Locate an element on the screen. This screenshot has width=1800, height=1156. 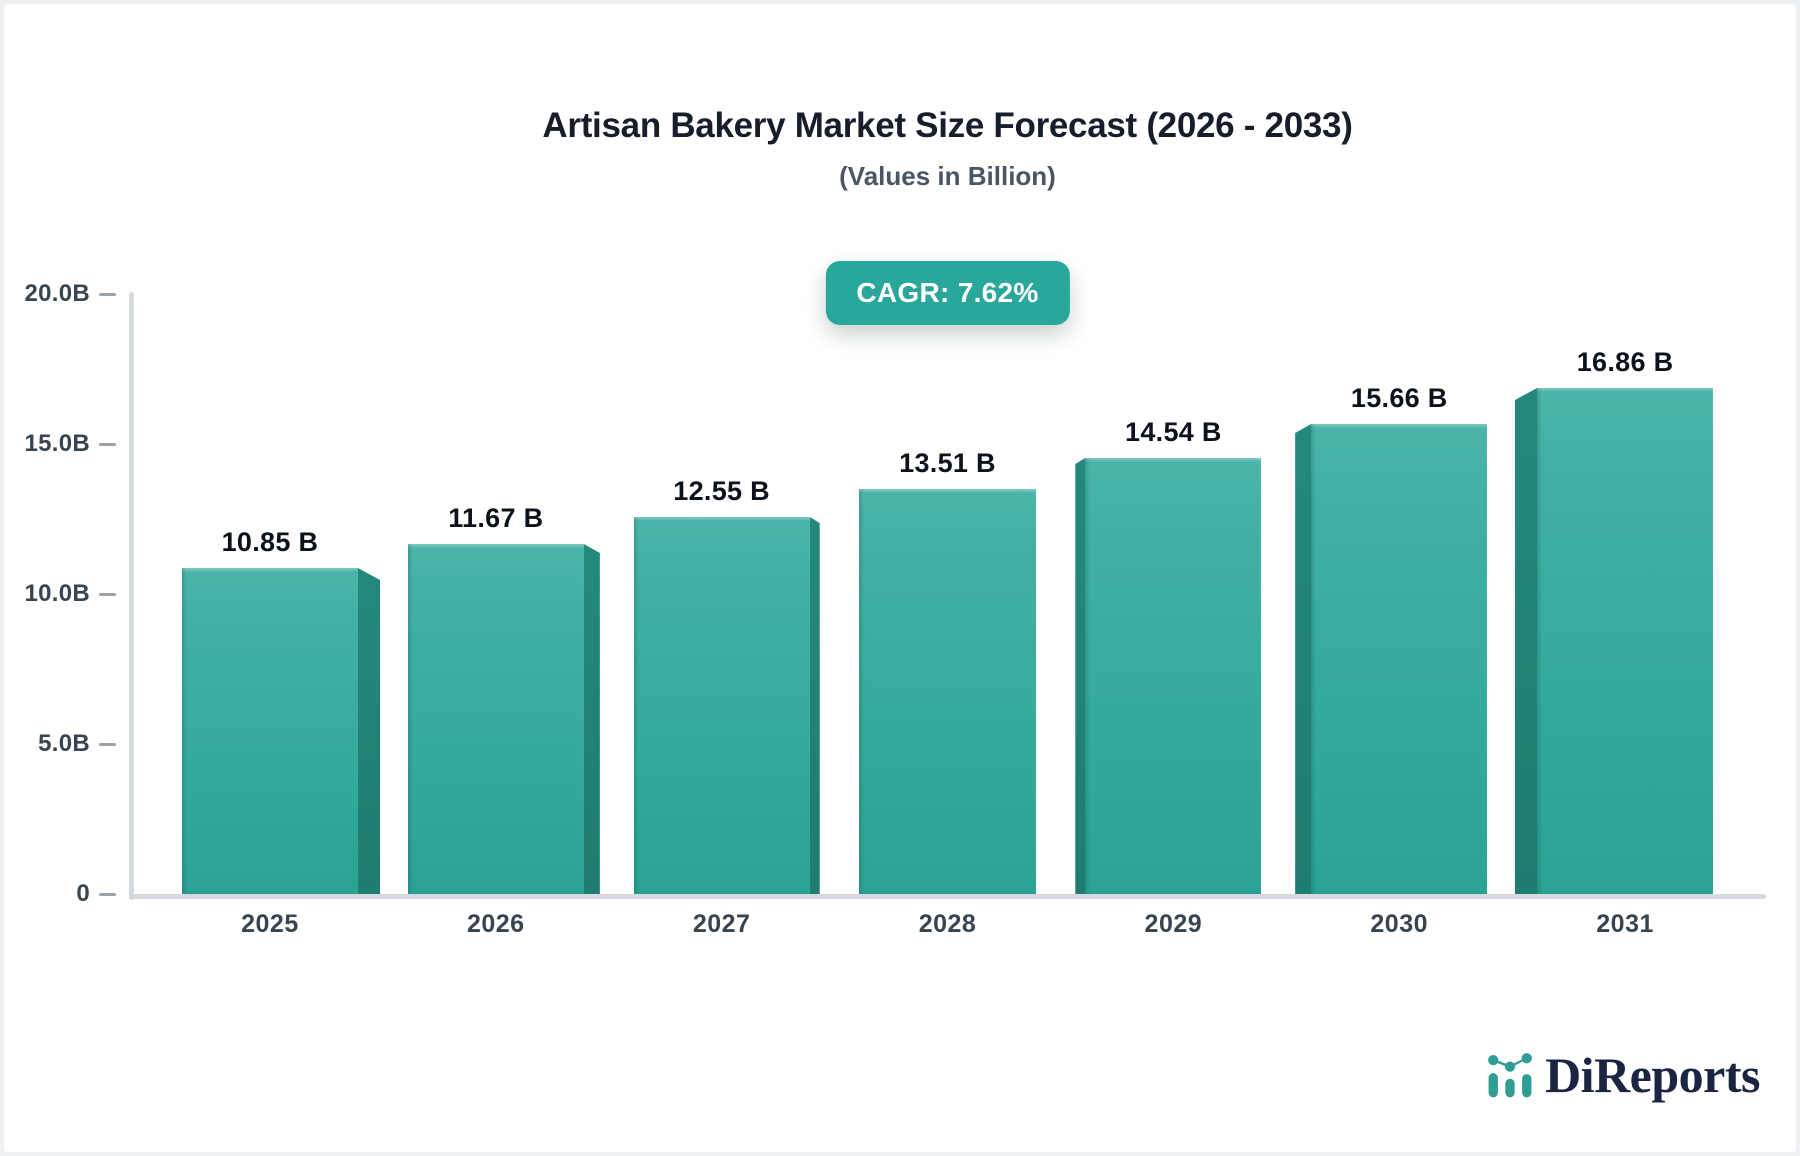
bar-group: 10.85 B is located at coordinates (270, 594).